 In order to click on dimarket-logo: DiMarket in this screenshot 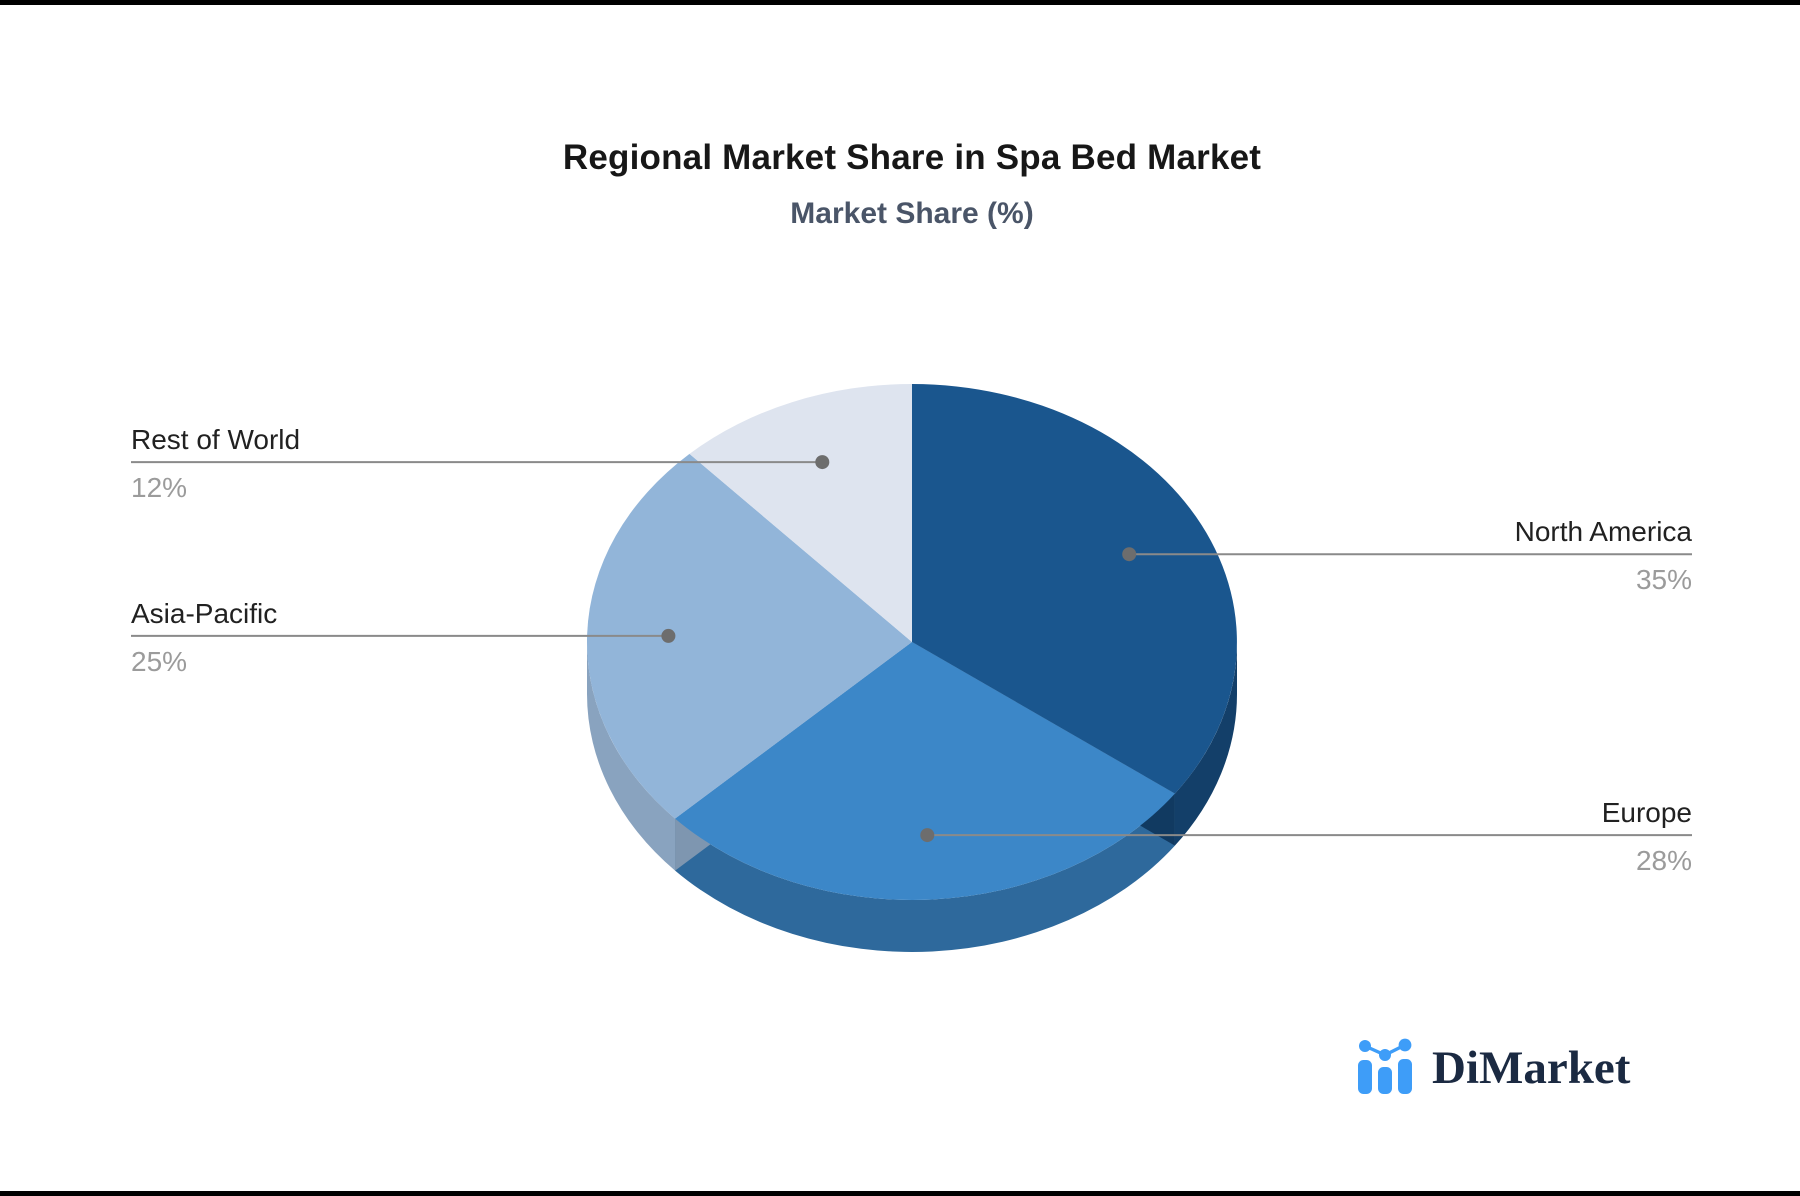, I will do `click(1491, 1068)`.